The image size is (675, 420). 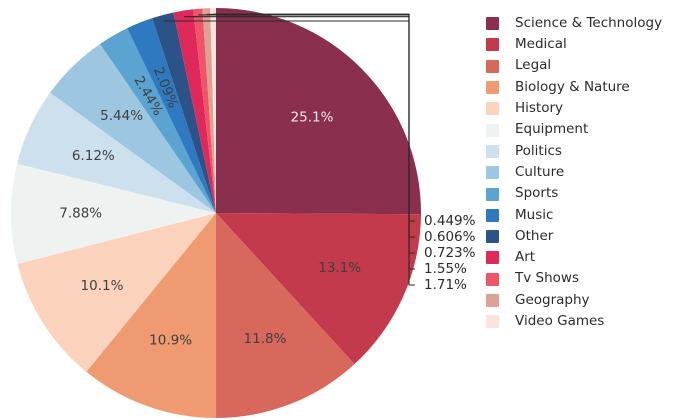 What do you see at coordinates (533, 65) in the screenshot?
I see `legend-item-label: Legal` at bounding box center [533, 65].